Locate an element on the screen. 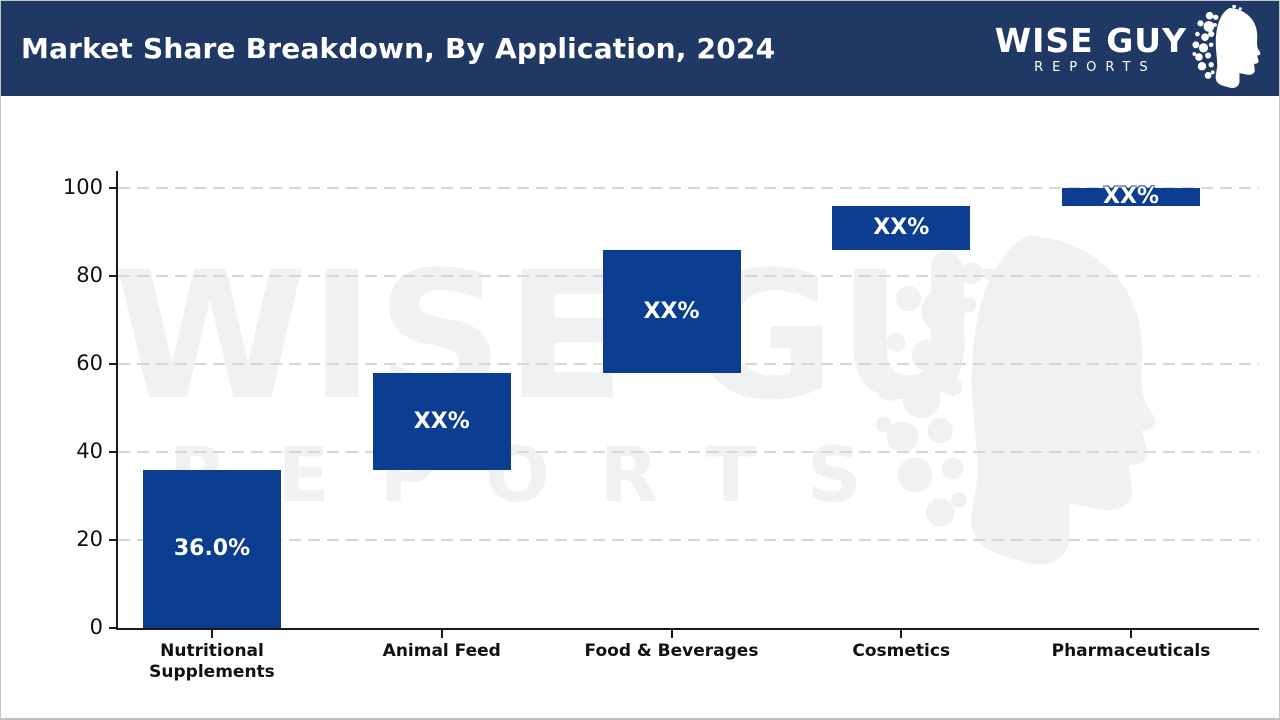 Image resolution: width=1280 pixels, height=720 pixels. y-tick-label: 40 is located at coordinates (89, 451).